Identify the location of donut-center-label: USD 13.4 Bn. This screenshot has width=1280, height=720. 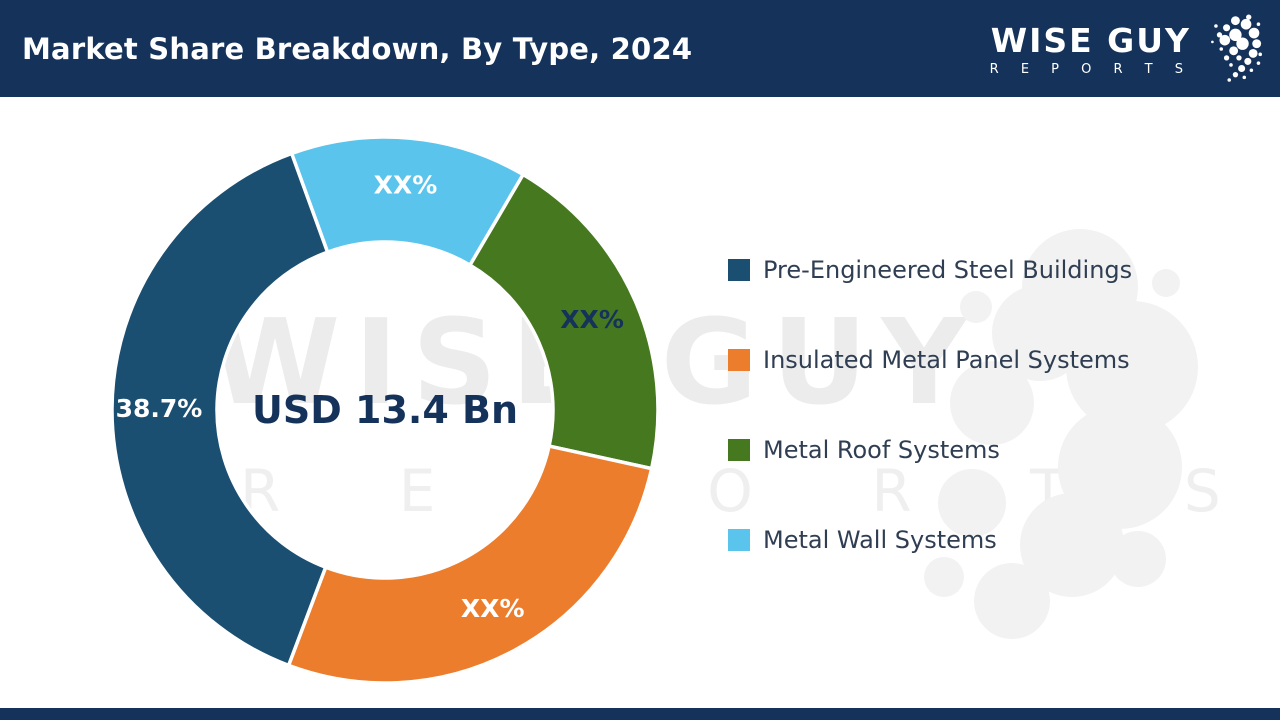
(385, 410).